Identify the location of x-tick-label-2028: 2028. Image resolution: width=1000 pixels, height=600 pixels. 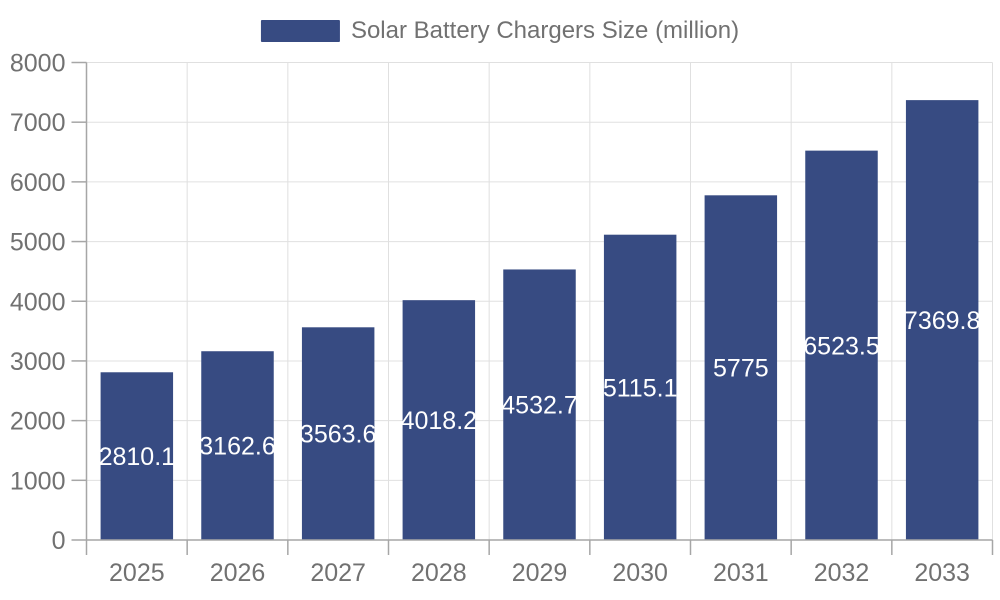
(439, 573).